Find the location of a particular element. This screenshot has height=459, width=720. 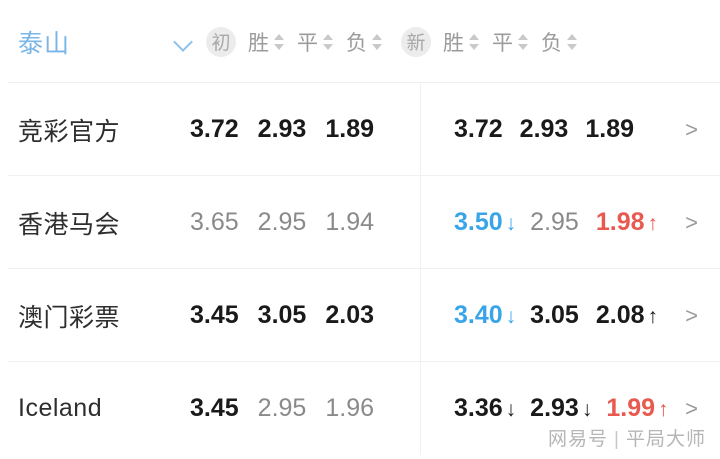

initial-odds-group: 3.72 2.93 1.89 is located at coordinates (305, 129).